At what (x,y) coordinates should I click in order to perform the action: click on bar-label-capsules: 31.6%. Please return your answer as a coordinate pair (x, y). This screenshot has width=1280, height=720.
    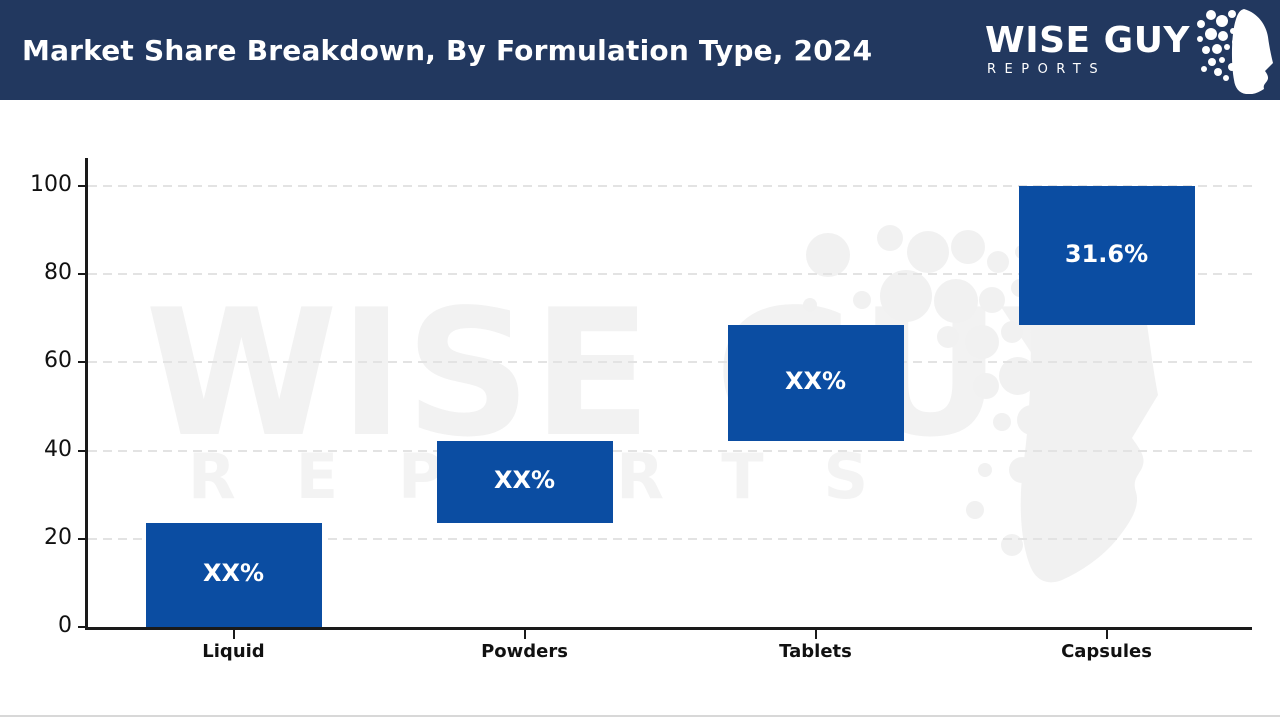
    Looking at the image, I should click on (1106, 253).